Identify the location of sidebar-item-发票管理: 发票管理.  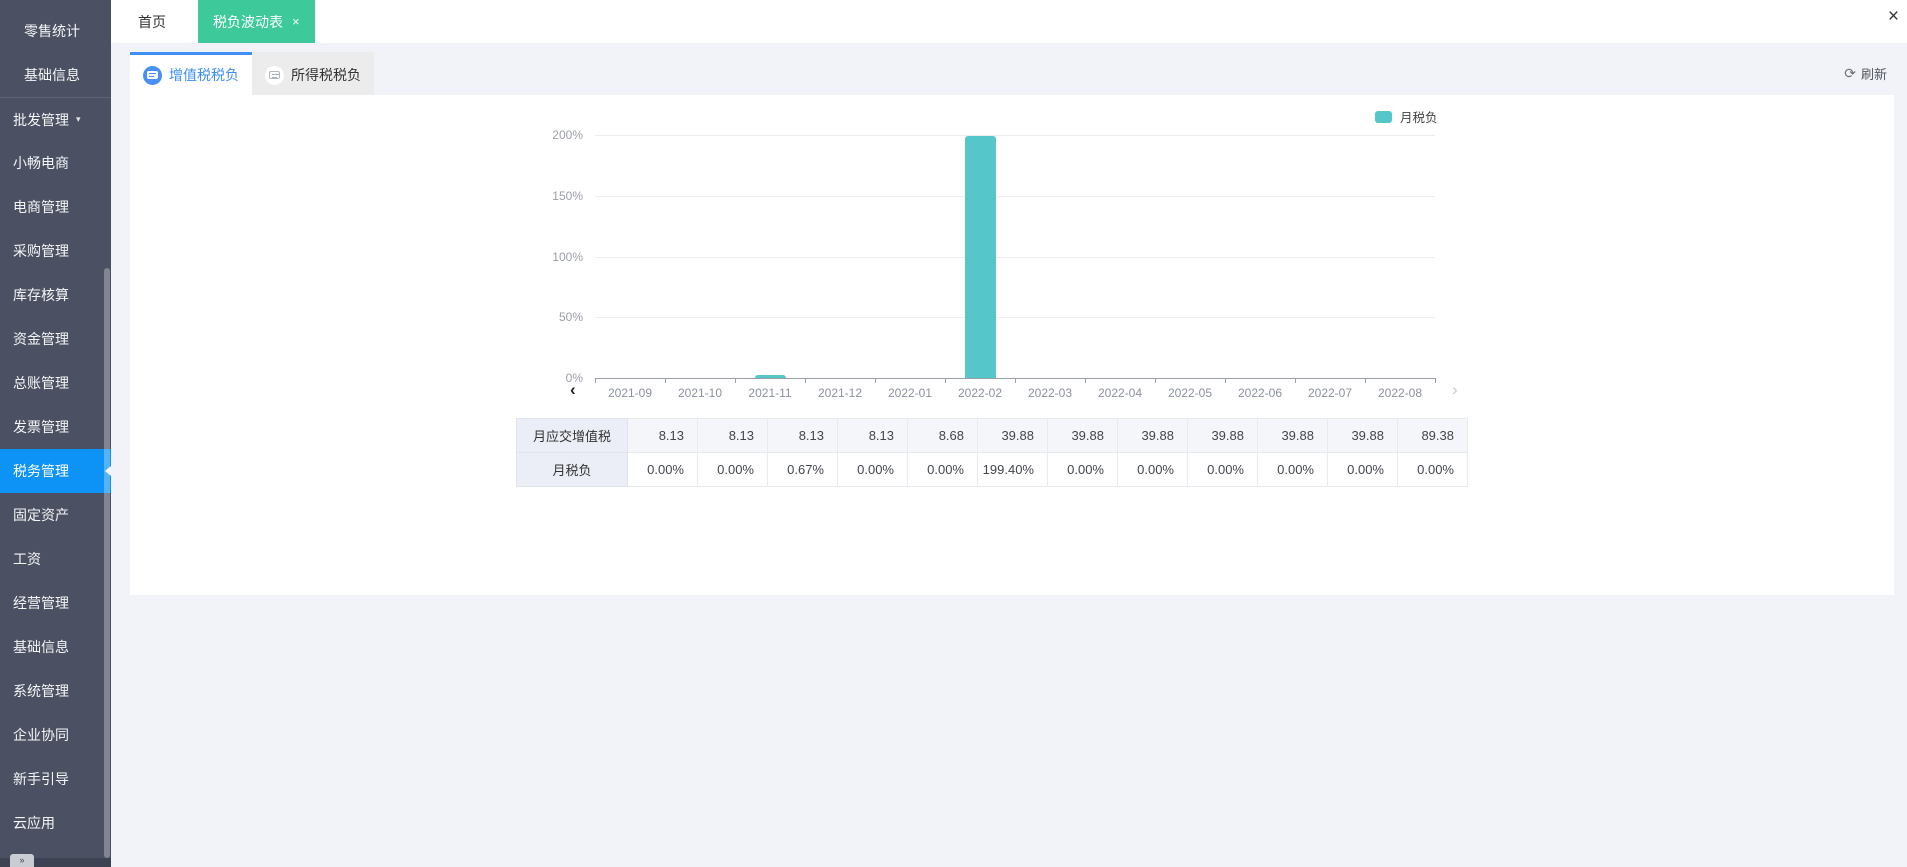
(55, 427).